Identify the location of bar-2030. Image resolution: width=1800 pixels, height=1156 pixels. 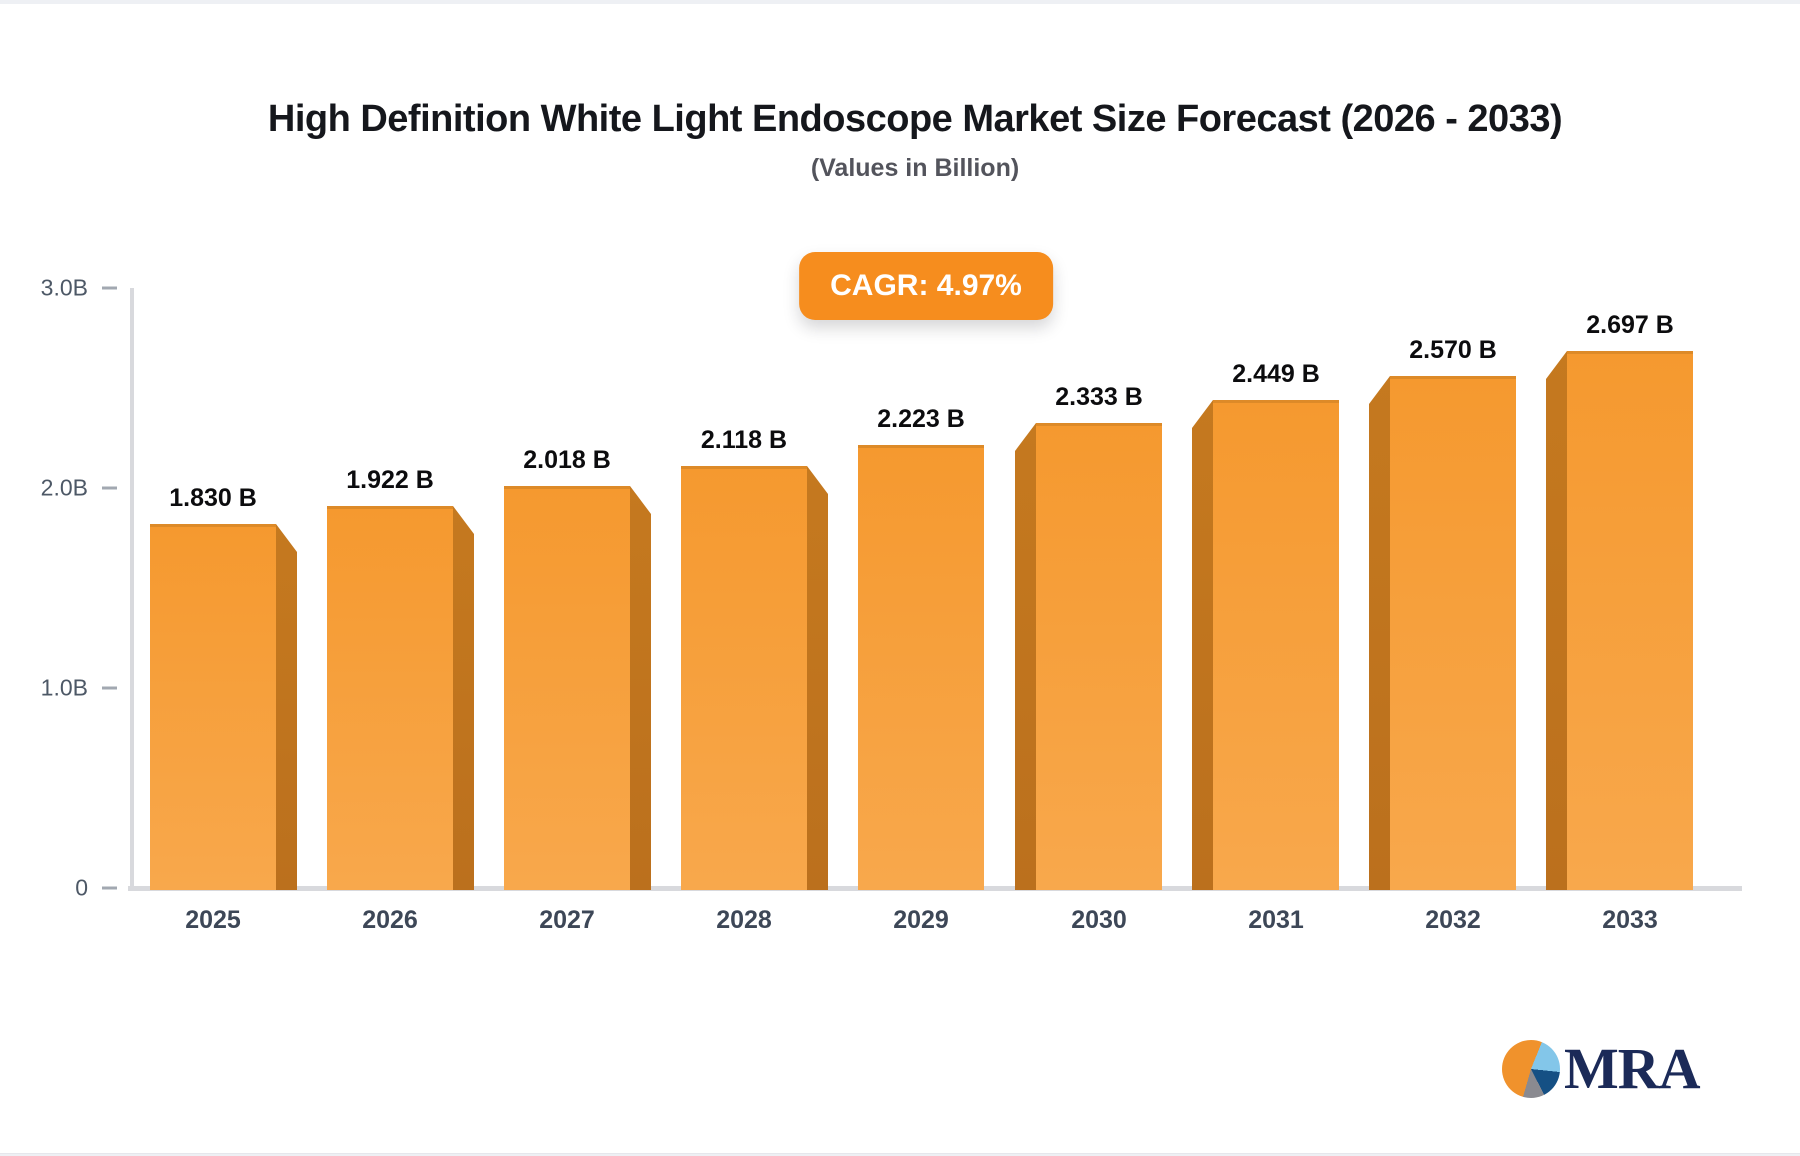
(1088, 656).